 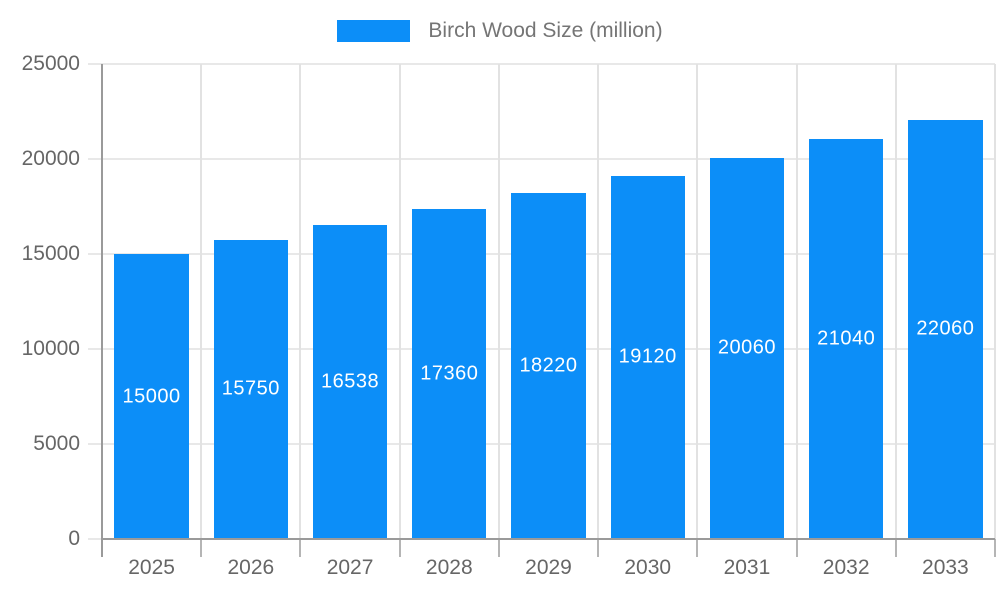 I want to click on y-tick-label: 10000, so click(x=50, y=348).